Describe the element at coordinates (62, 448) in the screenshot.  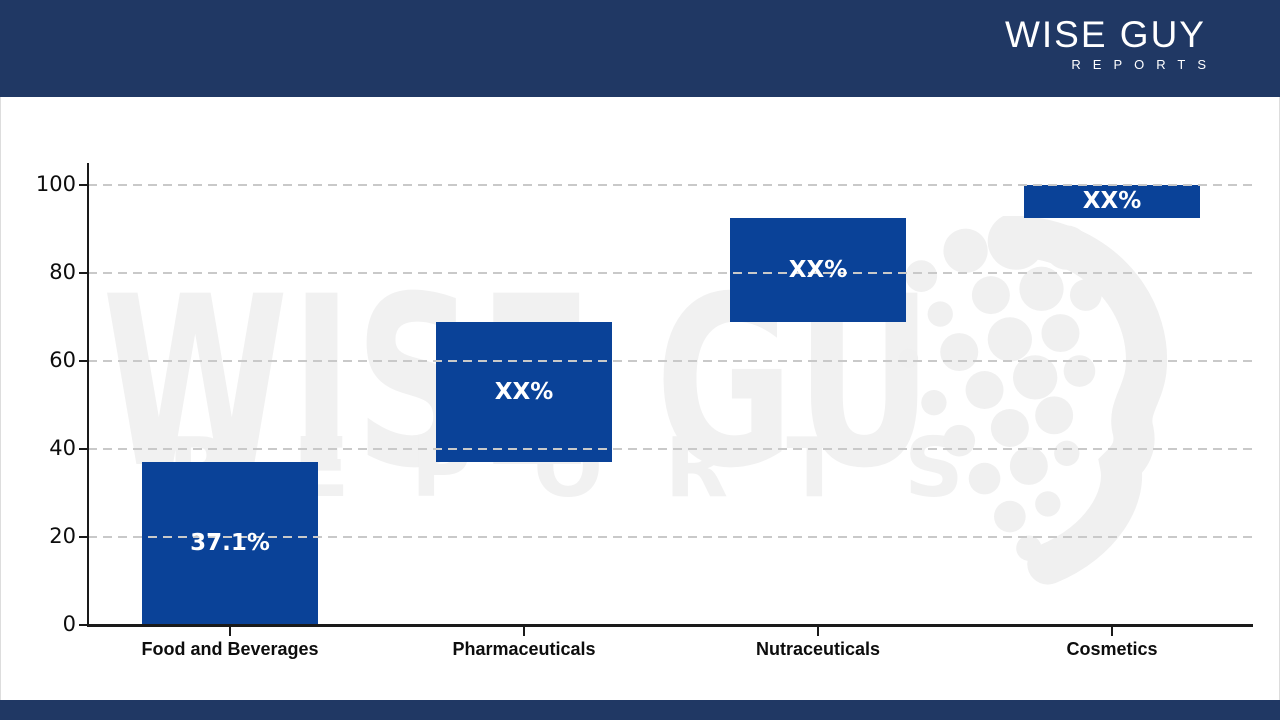
I see `y-tick-label: 40` at that location.